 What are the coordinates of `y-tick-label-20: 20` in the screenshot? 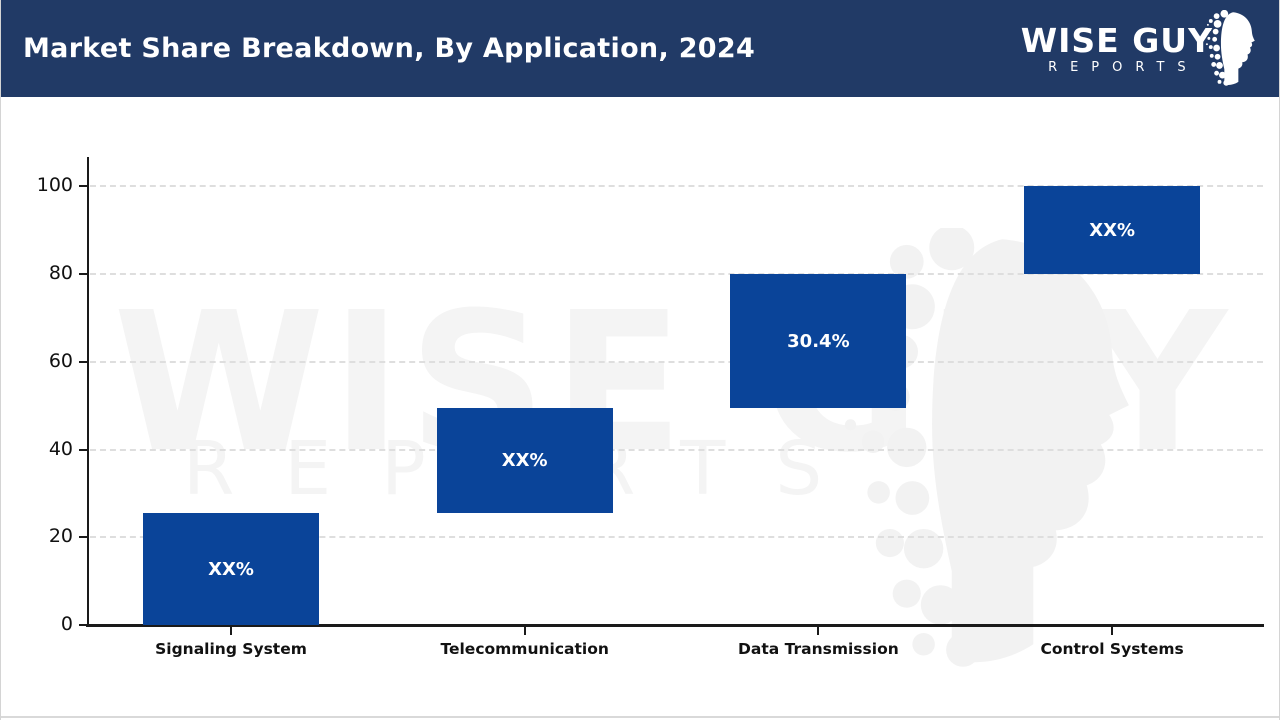 It's located at (60, 536).